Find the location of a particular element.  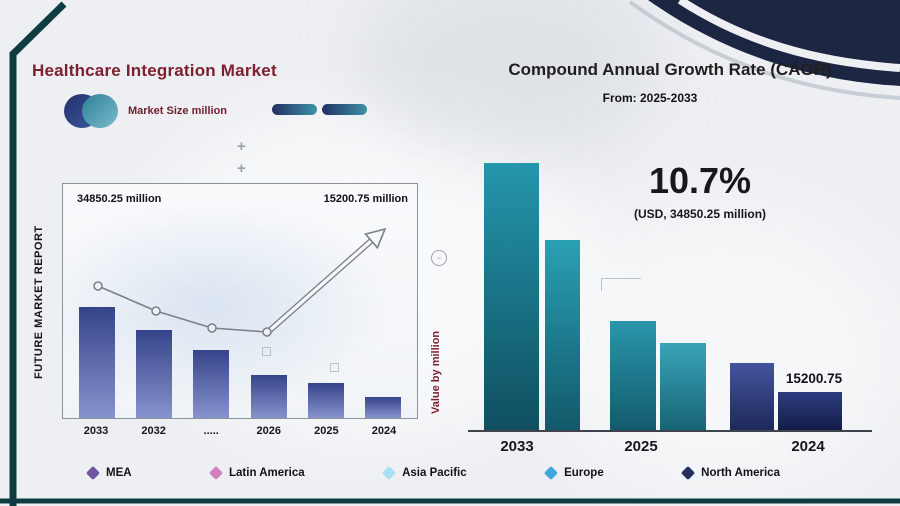

cylinder-icon is located at coordinates (92, 111).